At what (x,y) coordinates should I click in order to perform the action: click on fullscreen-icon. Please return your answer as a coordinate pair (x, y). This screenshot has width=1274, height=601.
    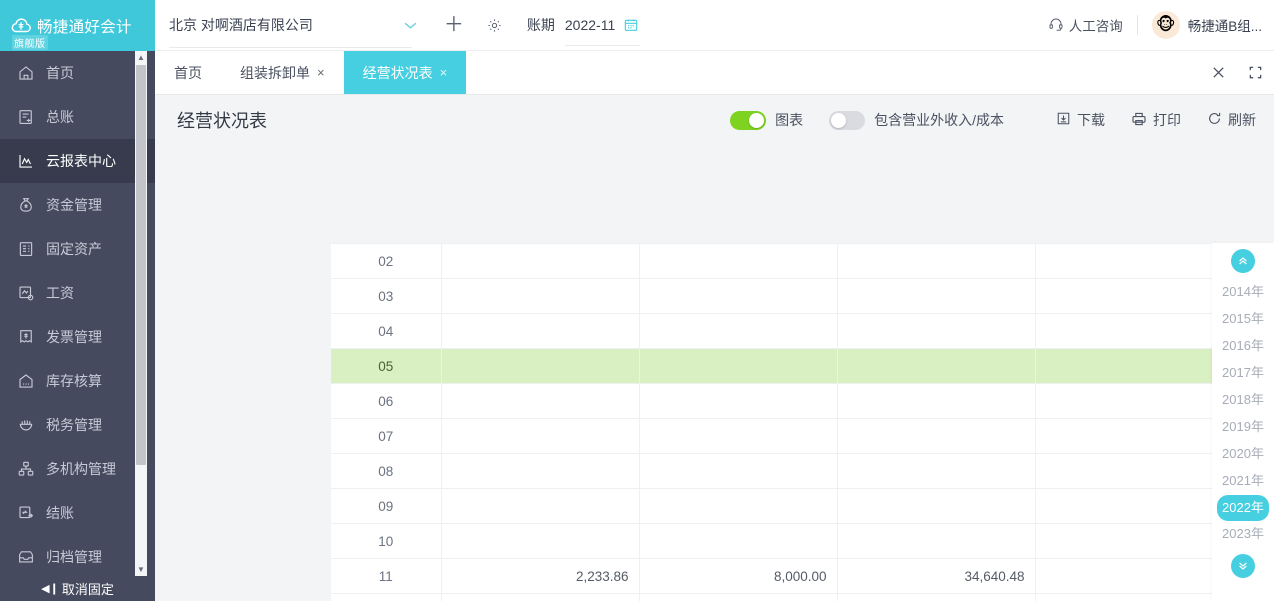
    Looking at the image, I should click on (1255, 72).